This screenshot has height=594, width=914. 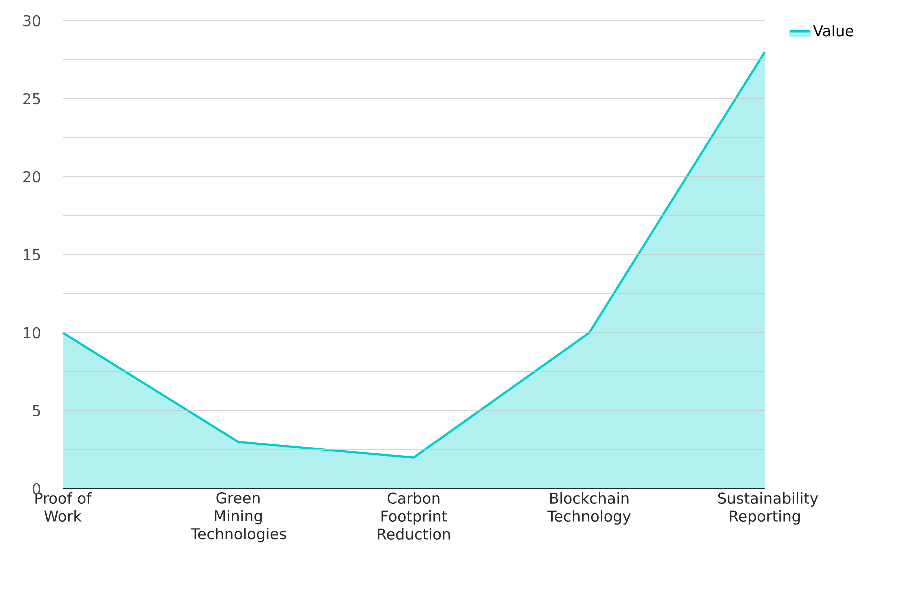 I want to click on y-tick-label: 15, so click(x=32, y=255).